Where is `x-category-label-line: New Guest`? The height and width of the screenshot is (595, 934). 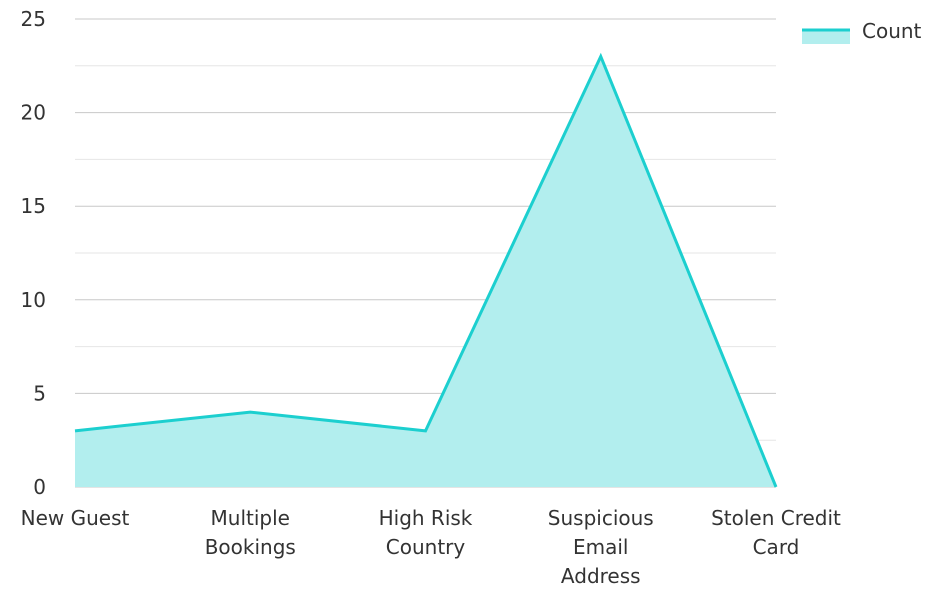 x-category-label-line: New Guest is located at coordinates (75, 518).